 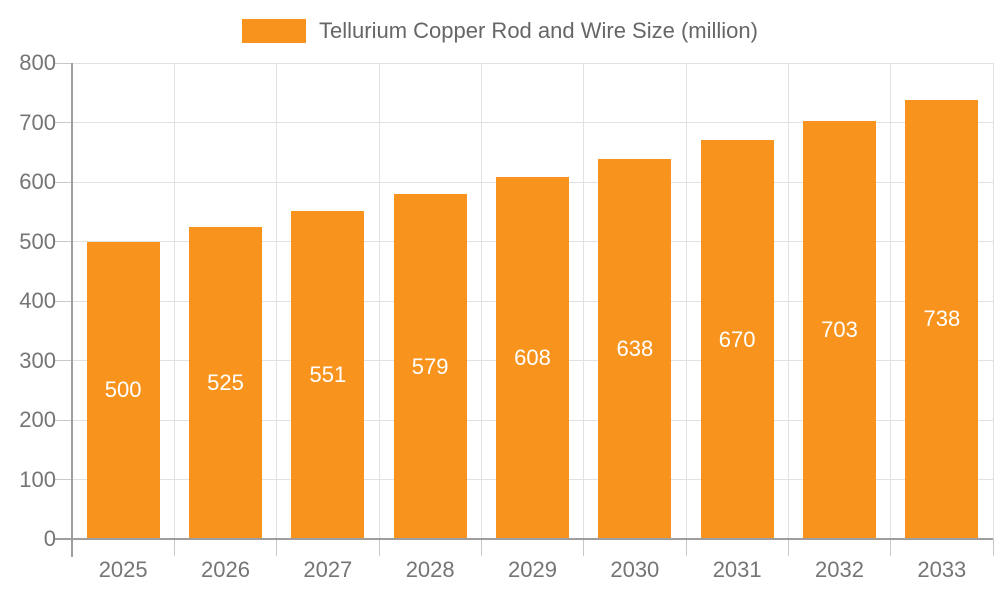 I want to click on y-axis-tick-label: 800, so click(x=37, y=62).